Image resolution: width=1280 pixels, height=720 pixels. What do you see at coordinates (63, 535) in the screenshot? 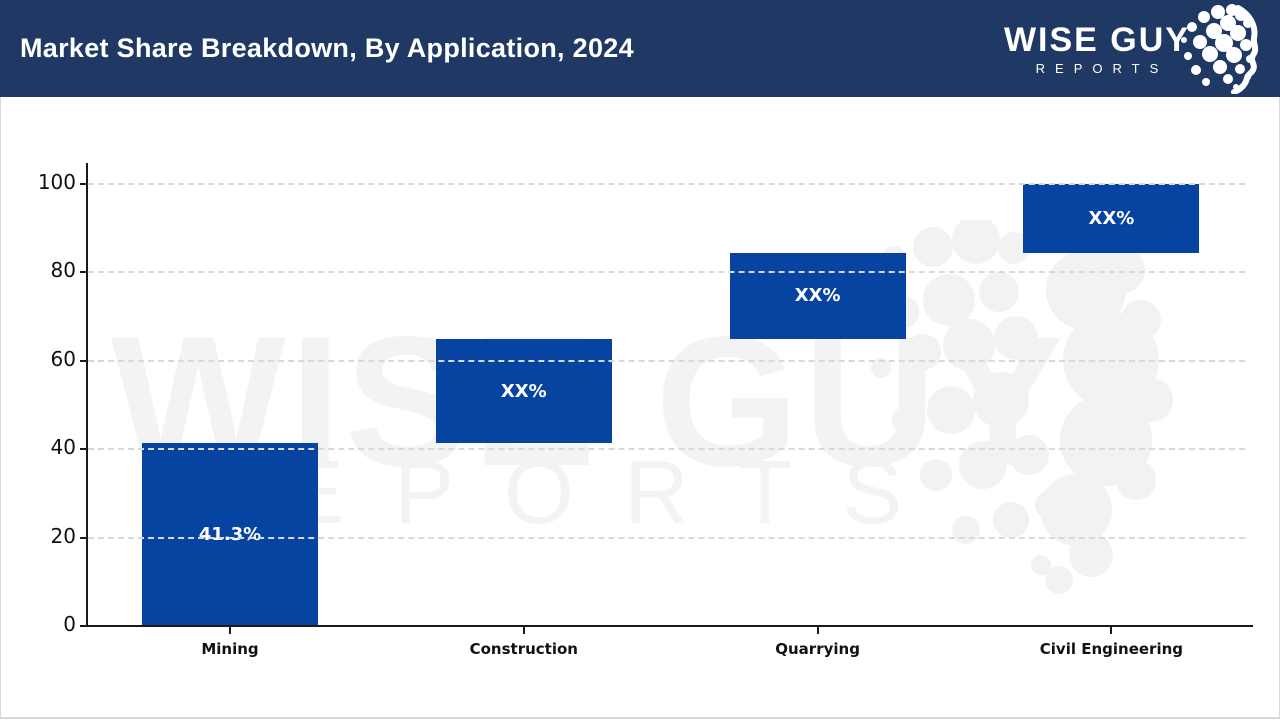
I see `y-axis-tick-label: 20` at bounding box center [63, 535].